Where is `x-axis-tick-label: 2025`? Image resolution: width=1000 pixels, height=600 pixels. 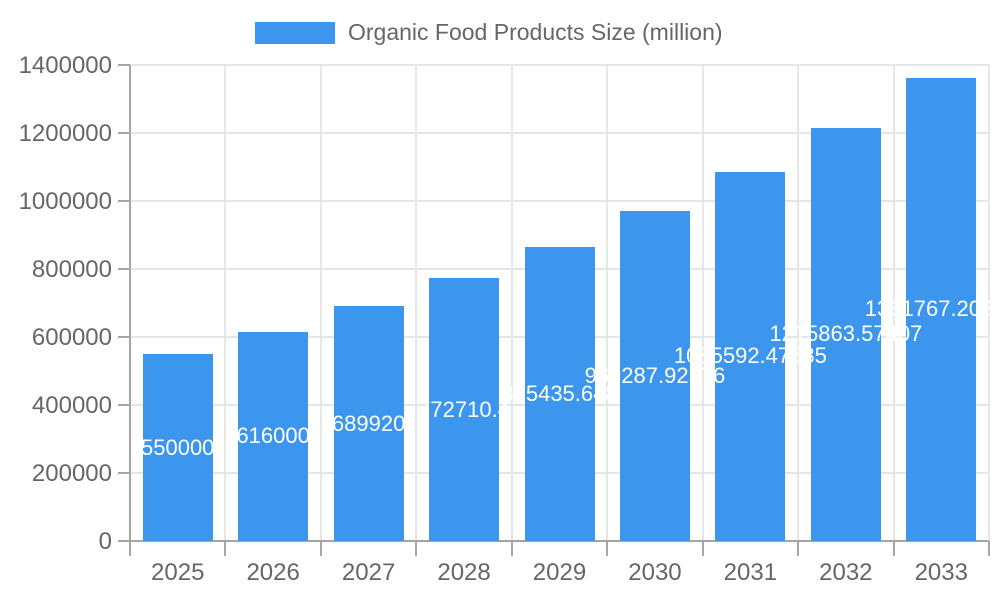 x-axis-tick-label: 2025 is located at coordinates (178, 572).